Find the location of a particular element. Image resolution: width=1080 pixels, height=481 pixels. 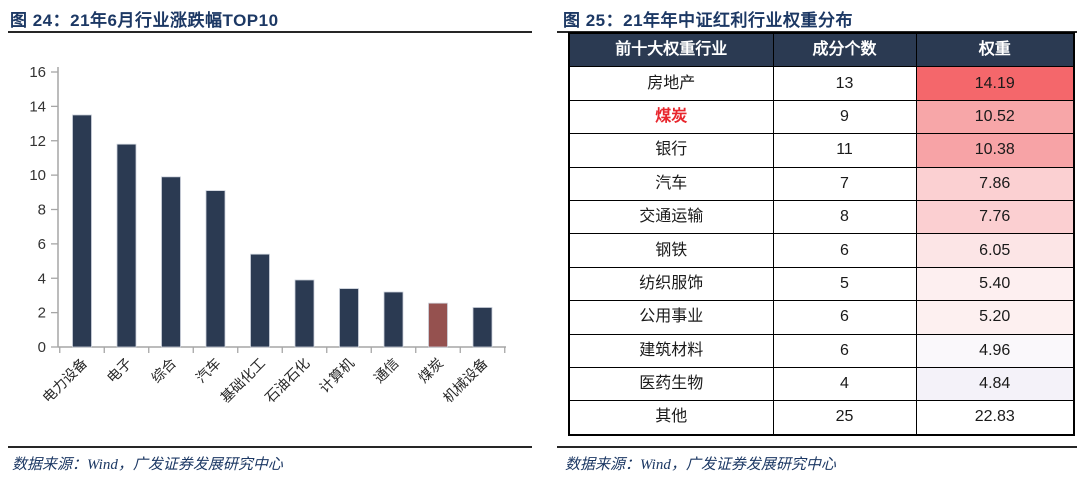

industry-cell: 公用事业 is located at coordinates (671, 317).